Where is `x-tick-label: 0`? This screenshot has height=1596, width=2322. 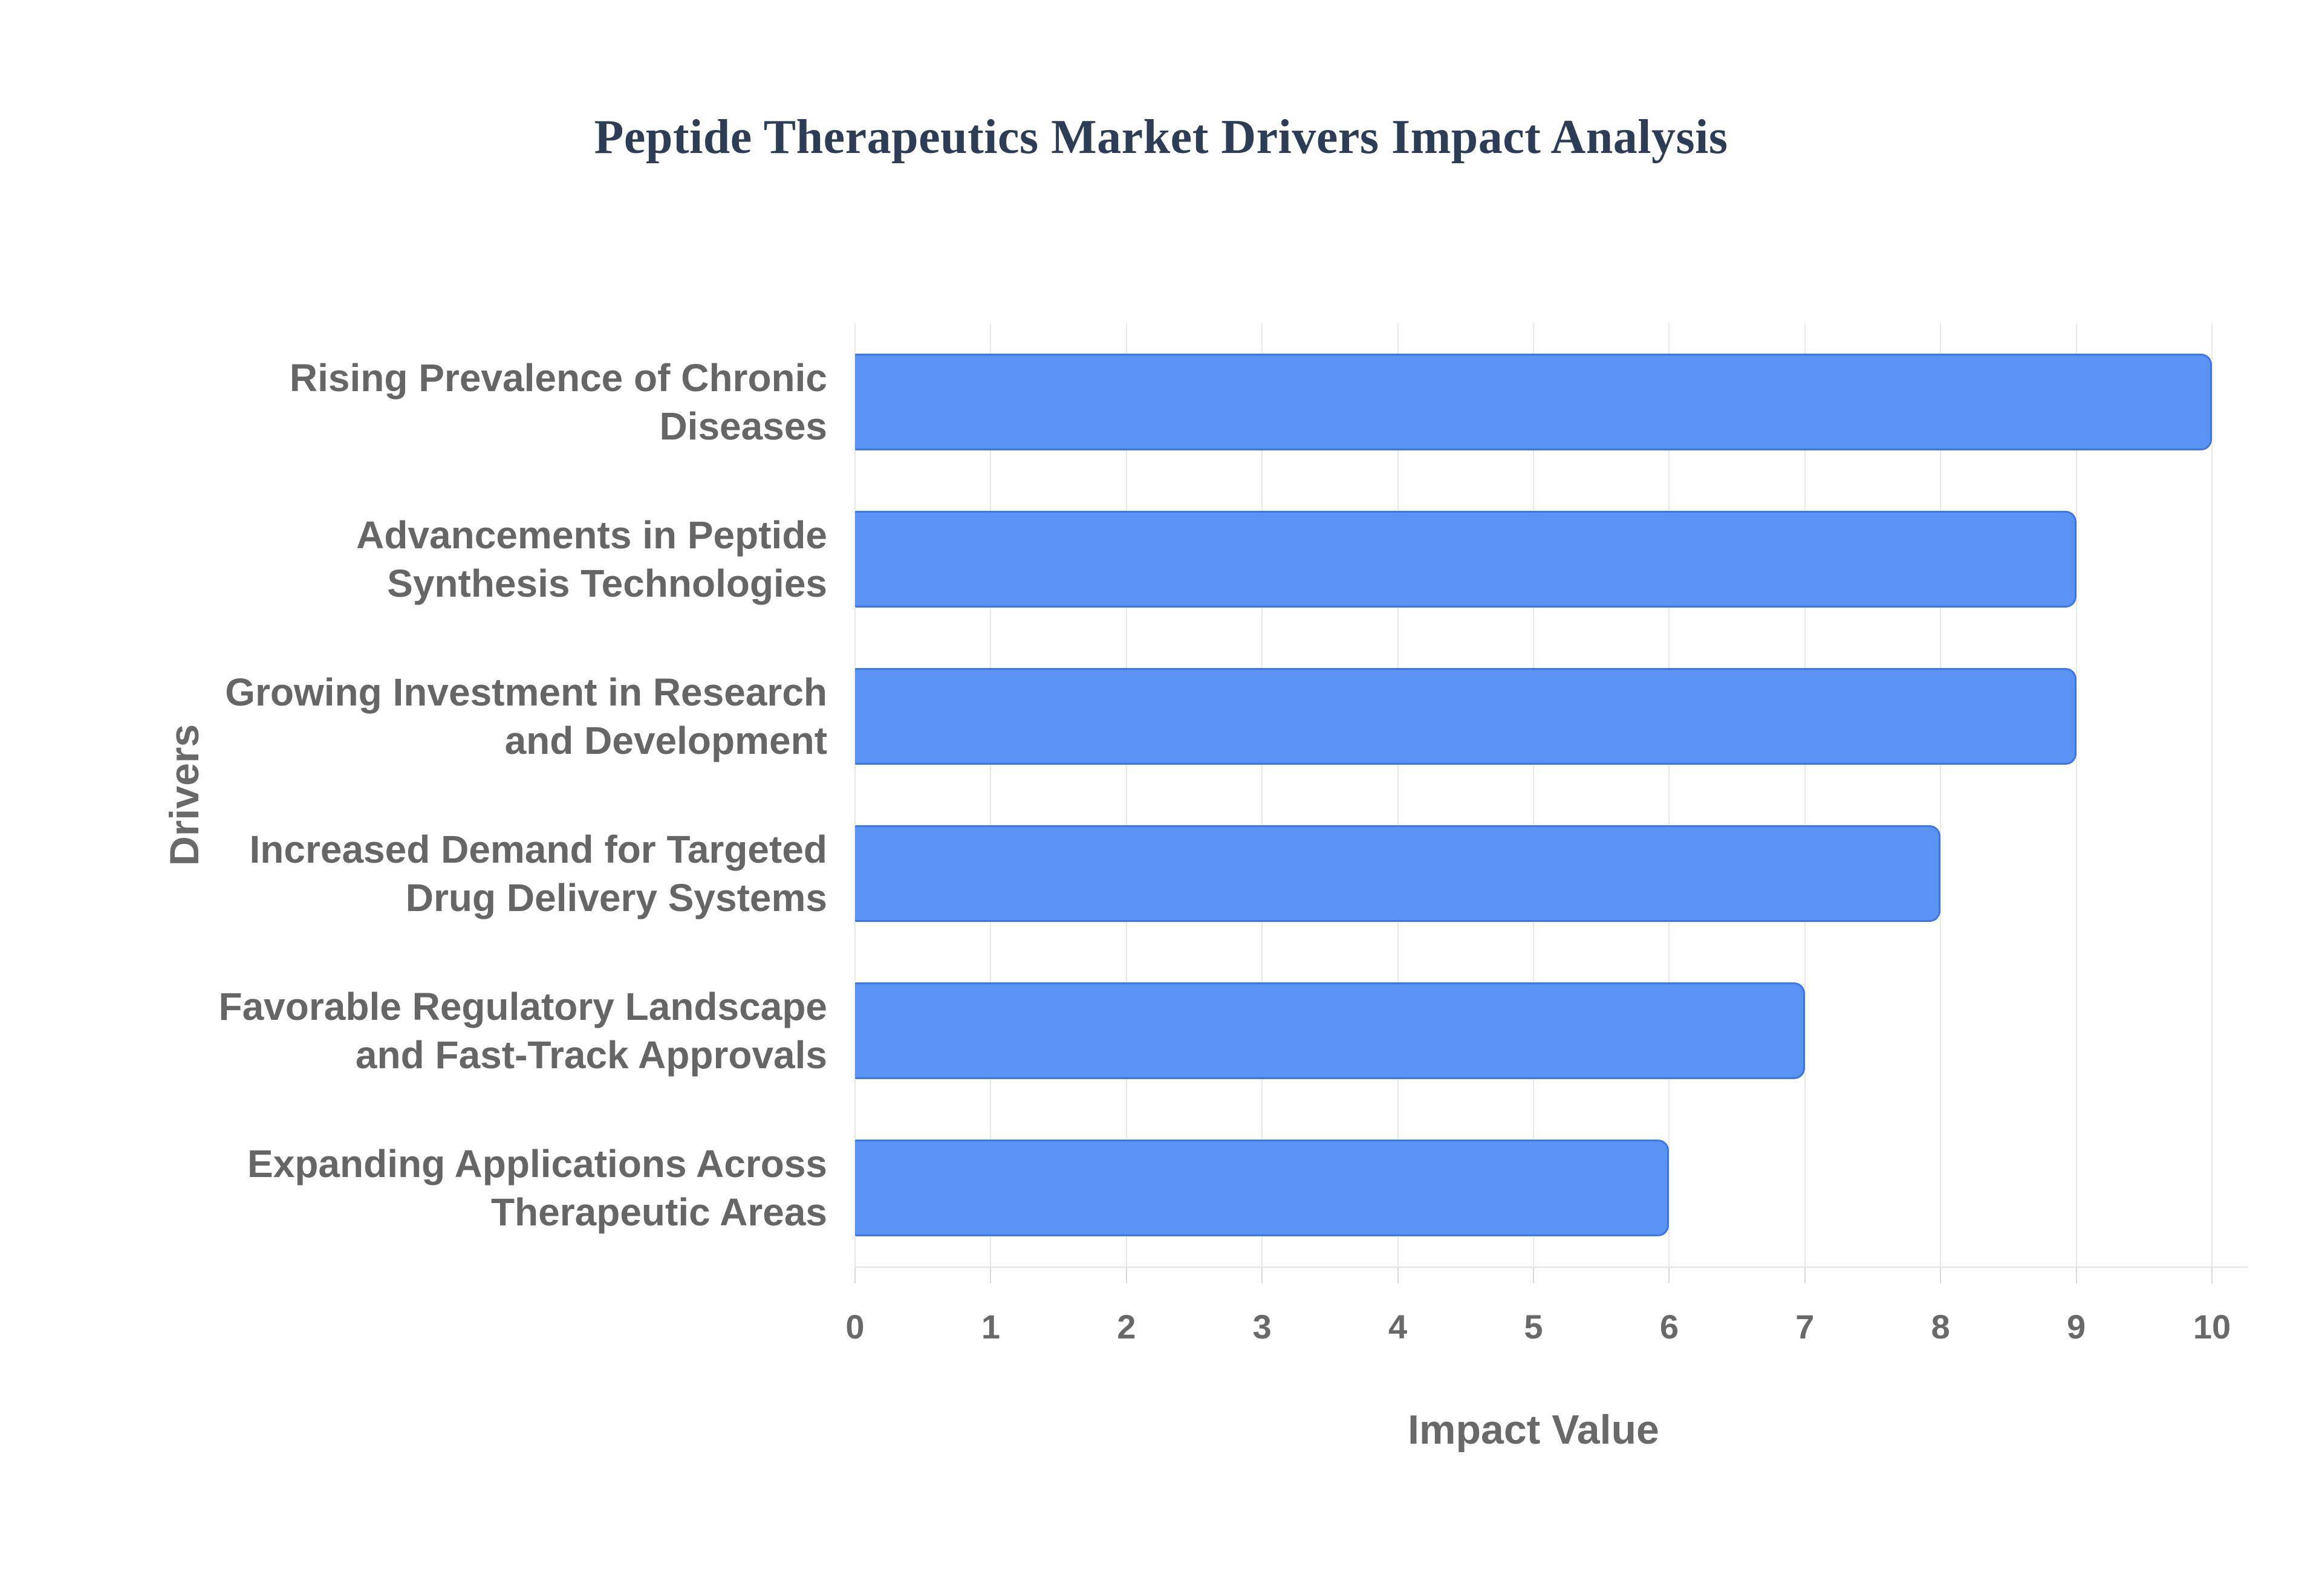
x-tick-label: 0 is located at coordinates (855, 1327).